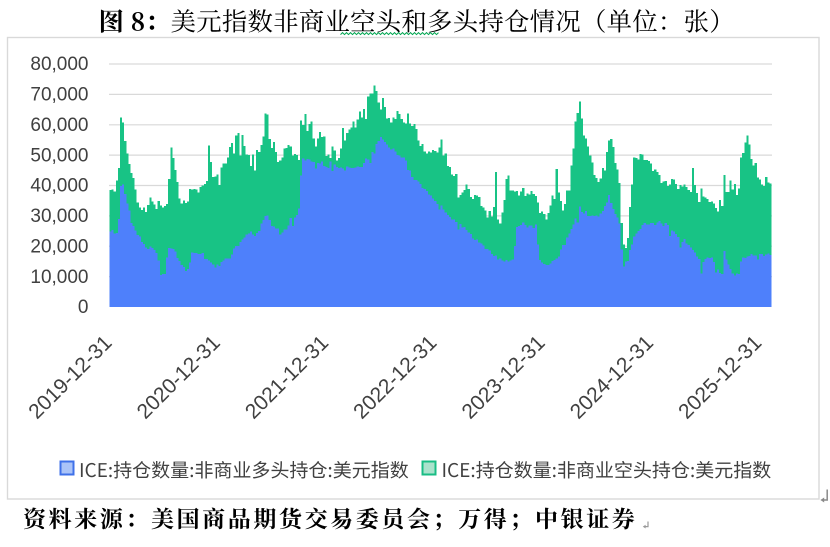 The height and width of the screenshot is (547, 830). Describe the element at coordinates (59, 277) in the screenshot. I see `svg-text: 10,000` at that location.